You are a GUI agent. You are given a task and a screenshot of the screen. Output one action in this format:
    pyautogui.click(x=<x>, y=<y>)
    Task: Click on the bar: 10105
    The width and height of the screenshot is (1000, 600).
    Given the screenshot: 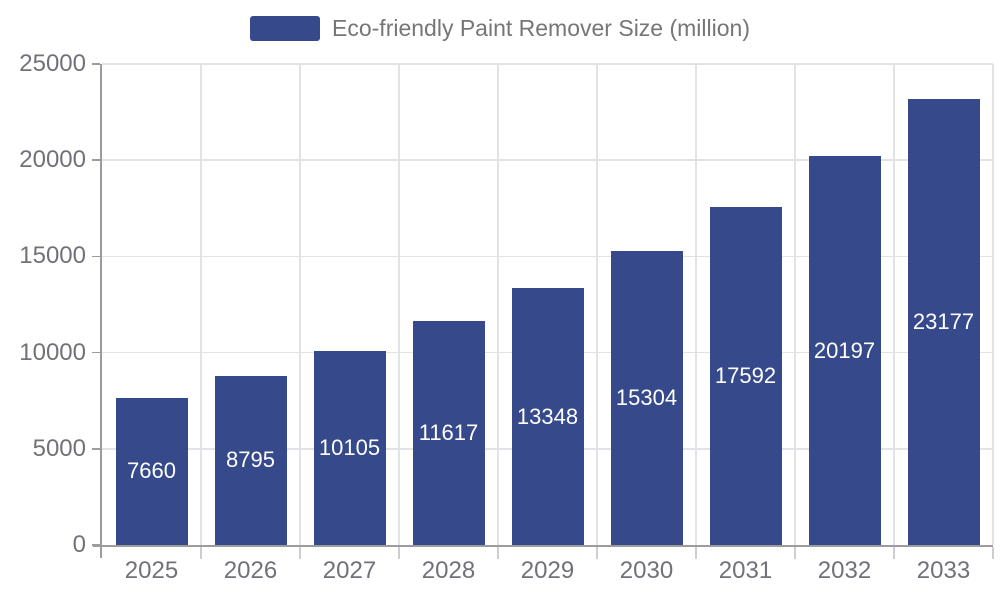 What is the action you would take?
    pyautogui.click(x=349, y=447)
    